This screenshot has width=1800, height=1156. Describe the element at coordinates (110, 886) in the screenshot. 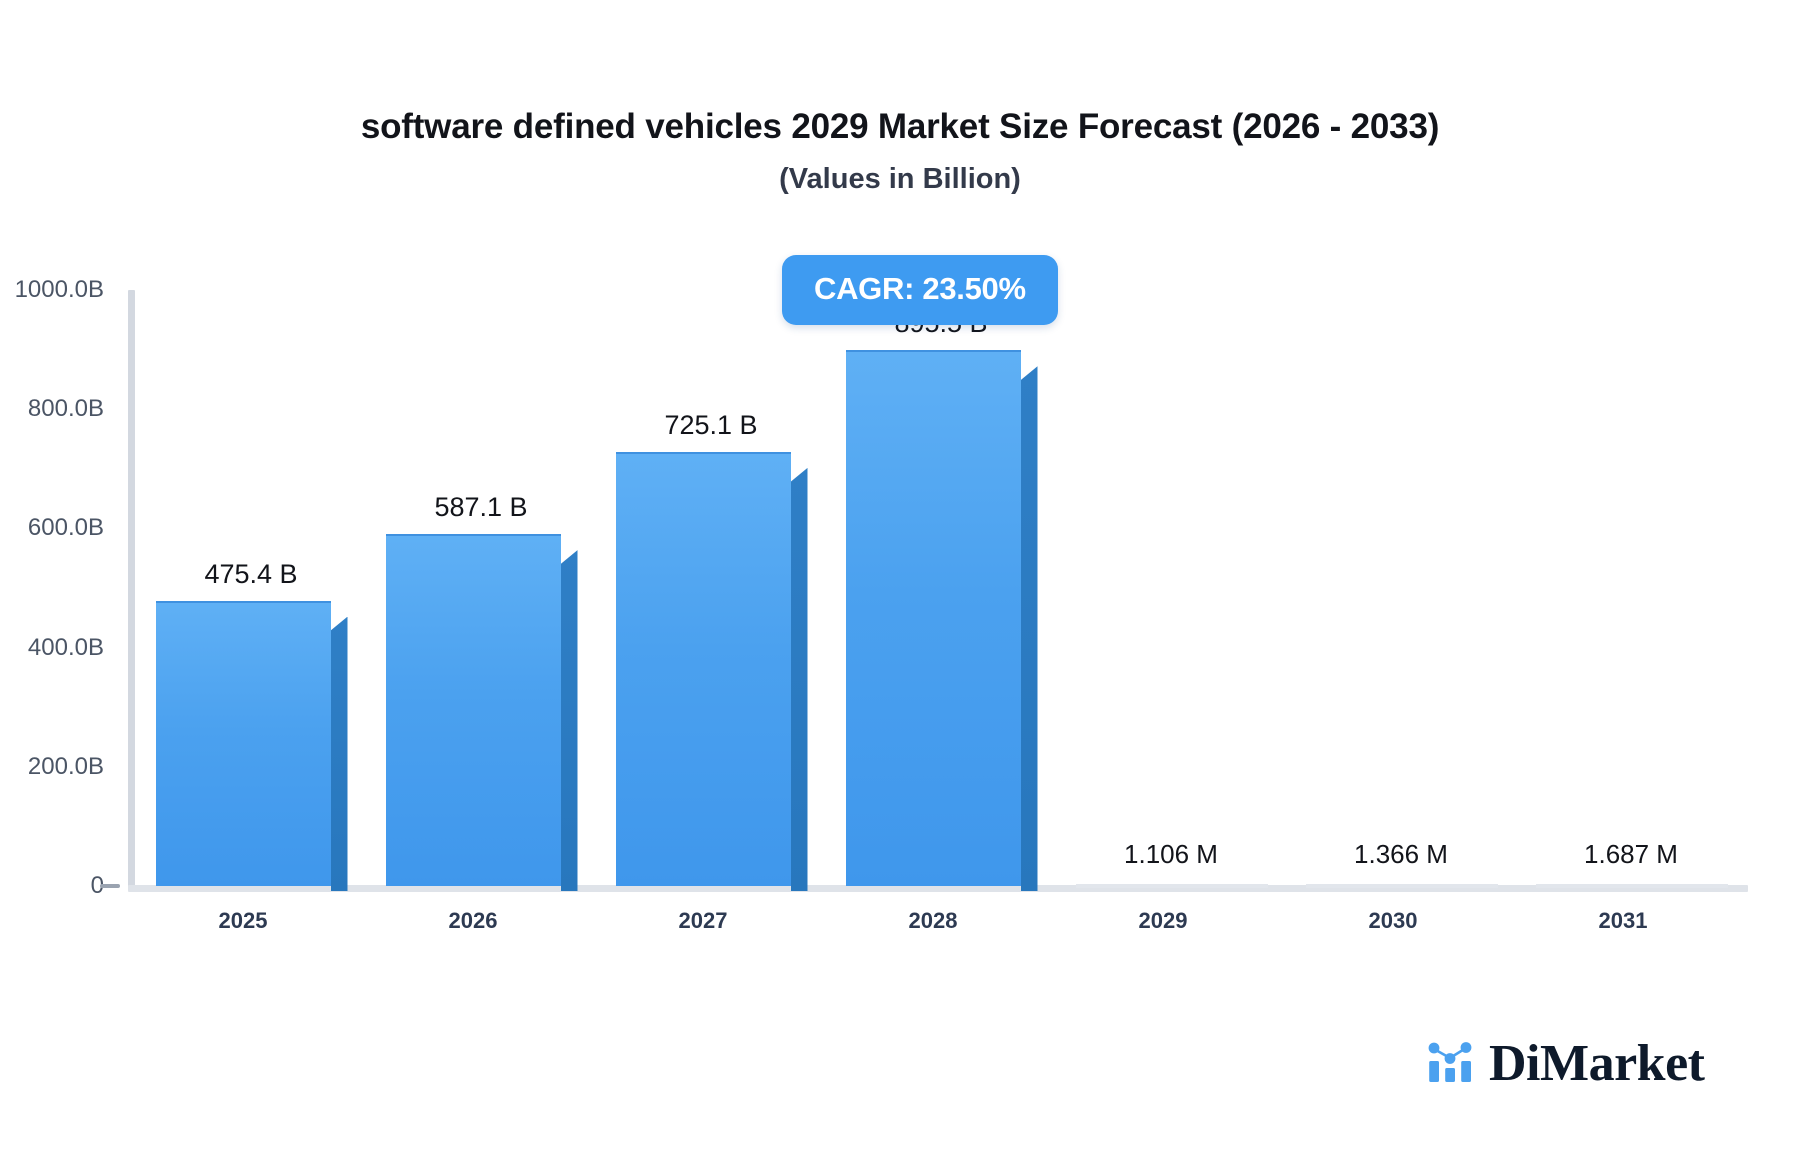

I see `y-tick-mark` at that location.